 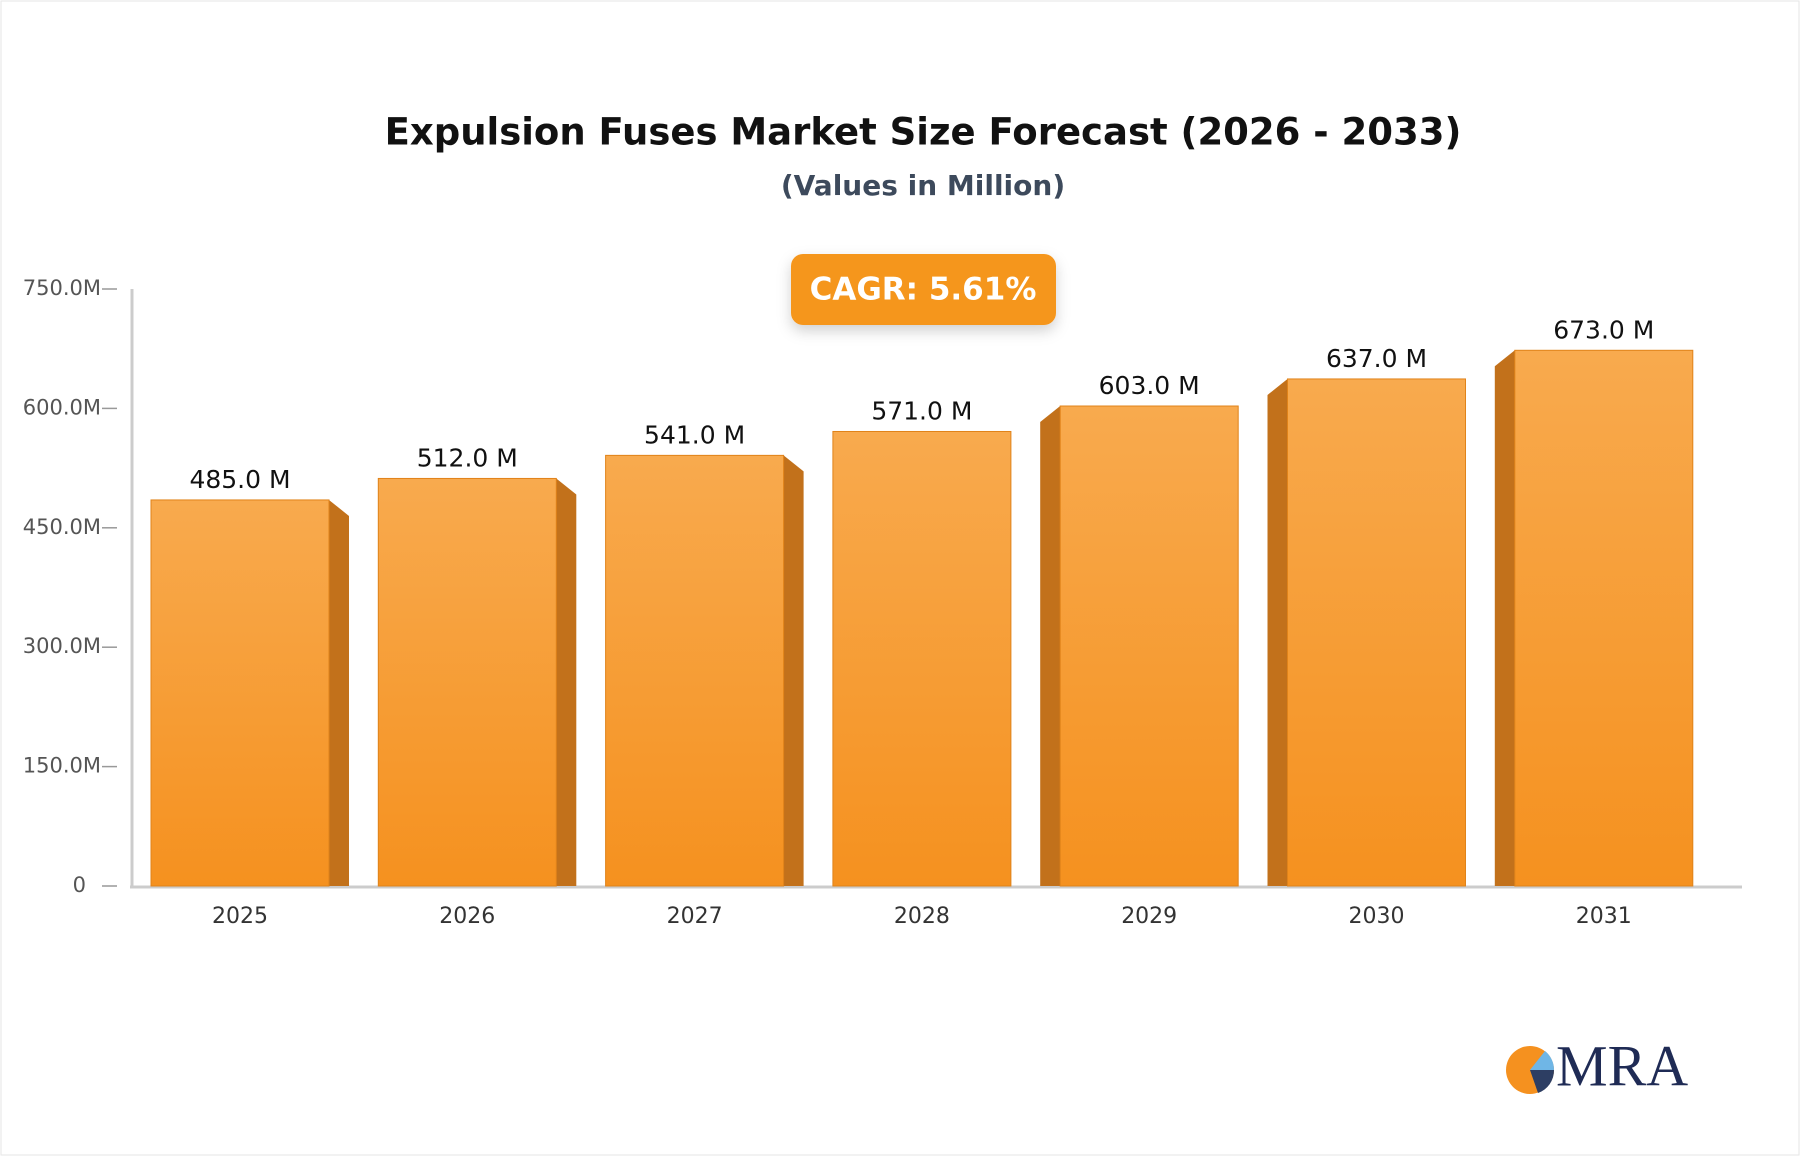 What do you see at coordinates (1377, 916) in the screenshot?
I see `x-tick-label: 2030` at bounding box center [1377, 916].